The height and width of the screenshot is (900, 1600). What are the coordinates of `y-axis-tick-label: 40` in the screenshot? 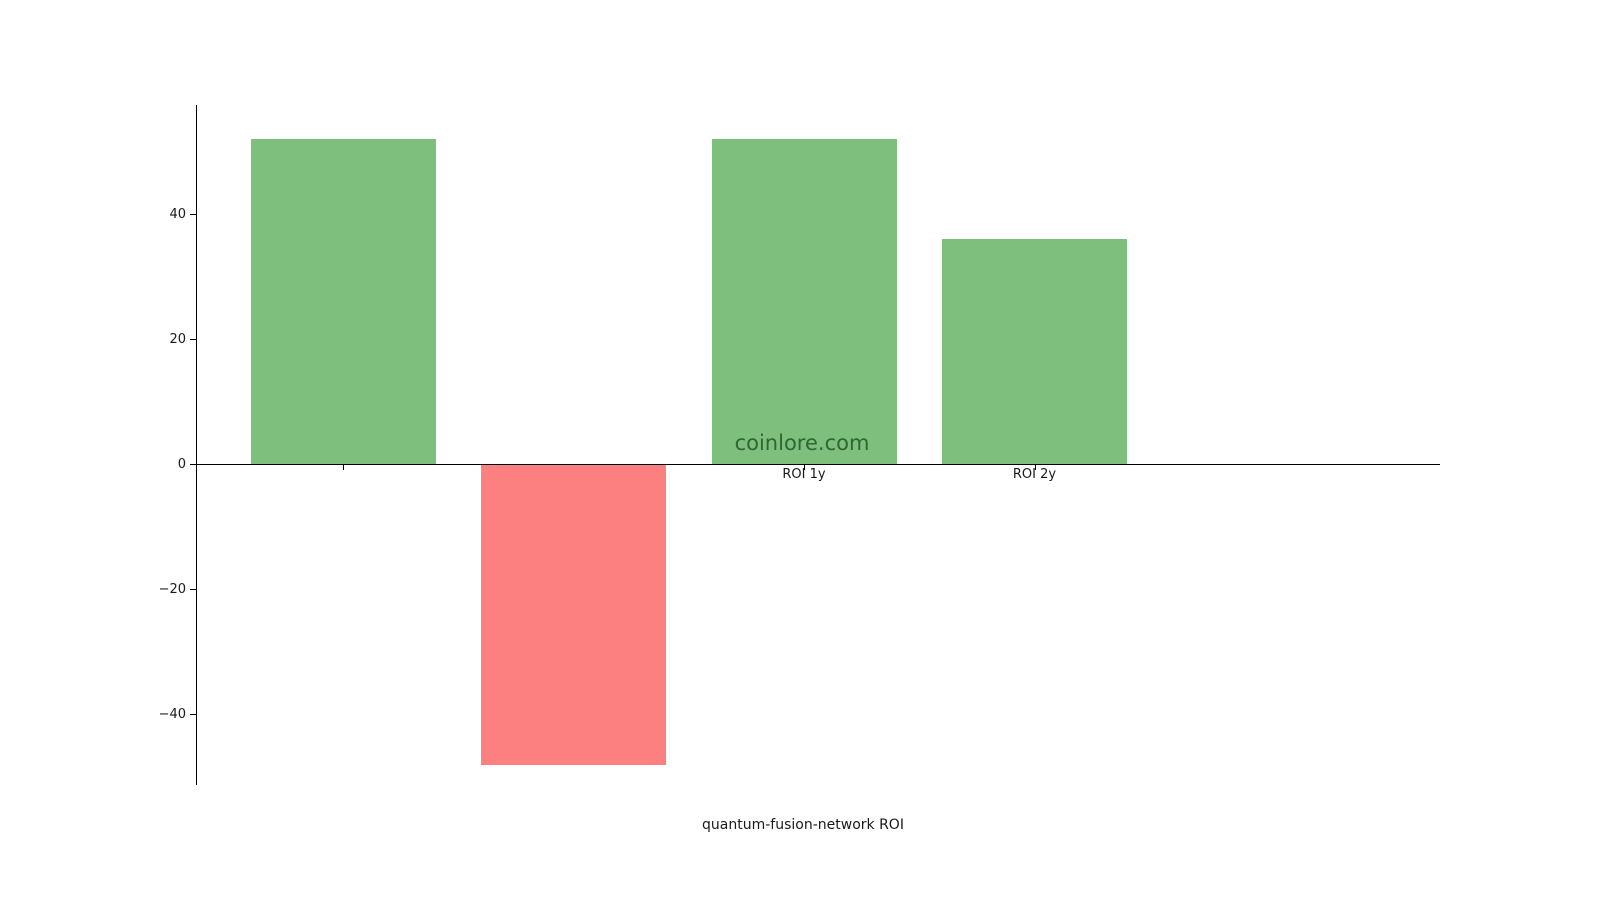 It's located at (177, 214).